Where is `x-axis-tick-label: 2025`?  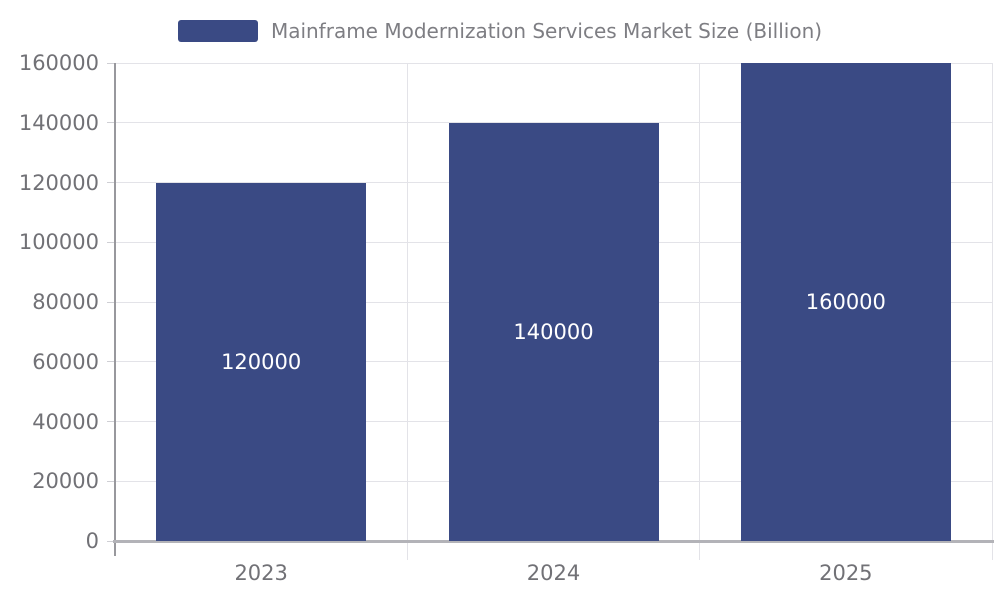
x-axis-tick-label: 2025 is located at coordinates (846, 573).